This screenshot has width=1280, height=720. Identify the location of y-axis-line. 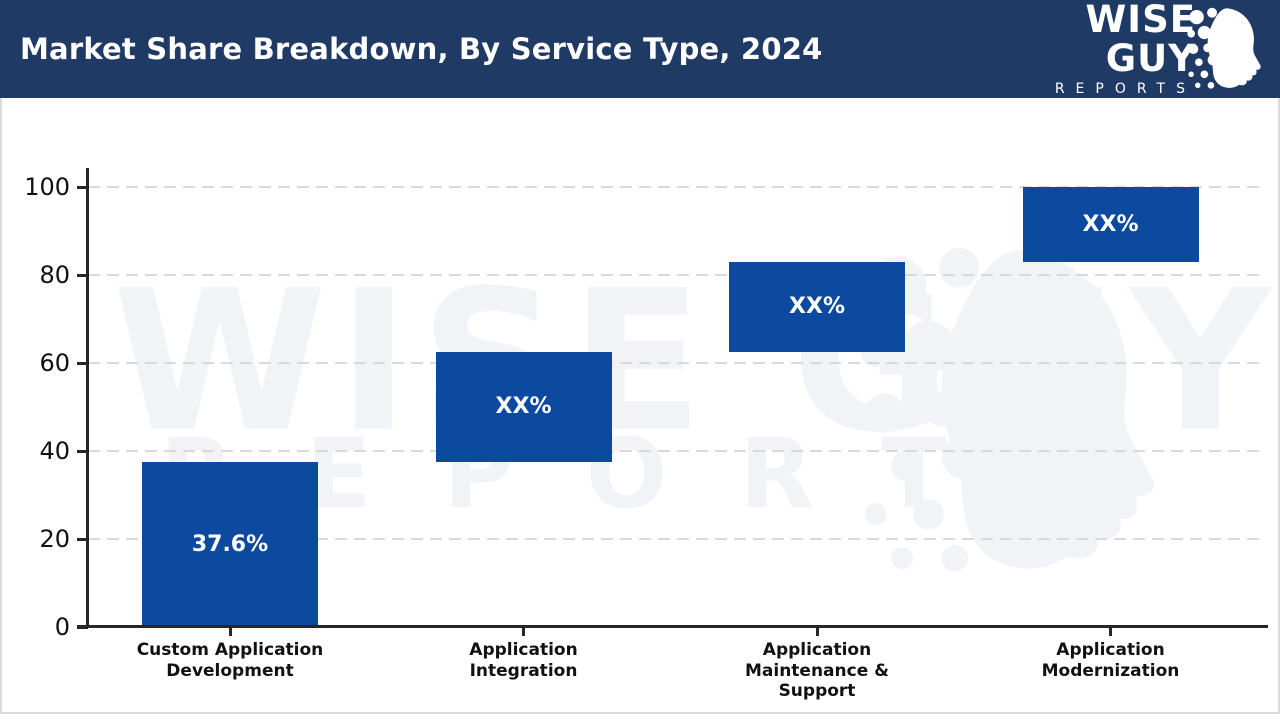
(87, 398).